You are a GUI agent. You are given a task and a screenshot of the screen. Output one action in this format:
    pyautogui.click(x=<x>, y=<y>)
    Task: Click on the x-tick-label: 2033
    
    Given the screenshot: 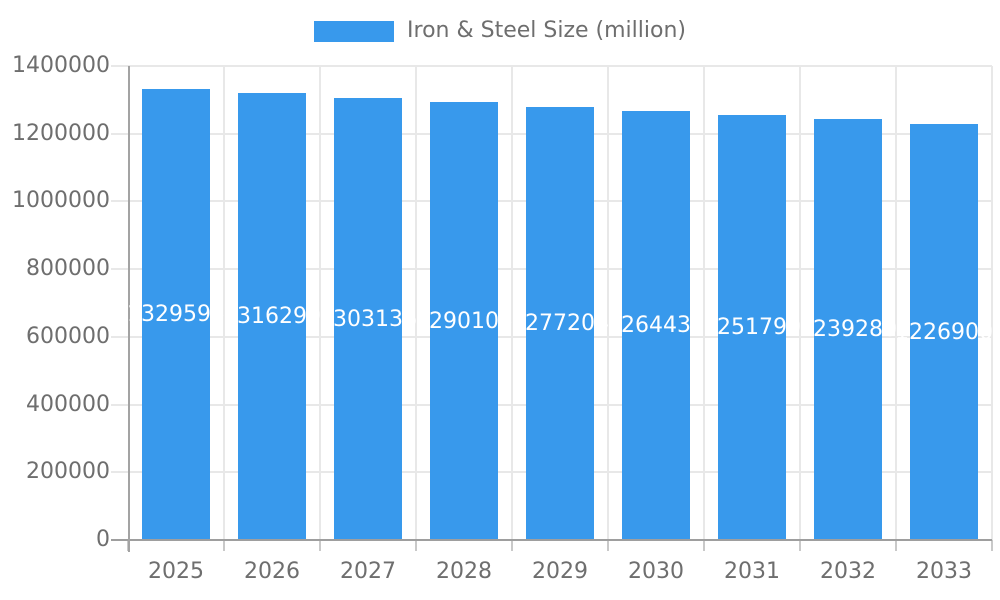 What is the action you would take?
    pyautogui.click(x=944, y=571)
    